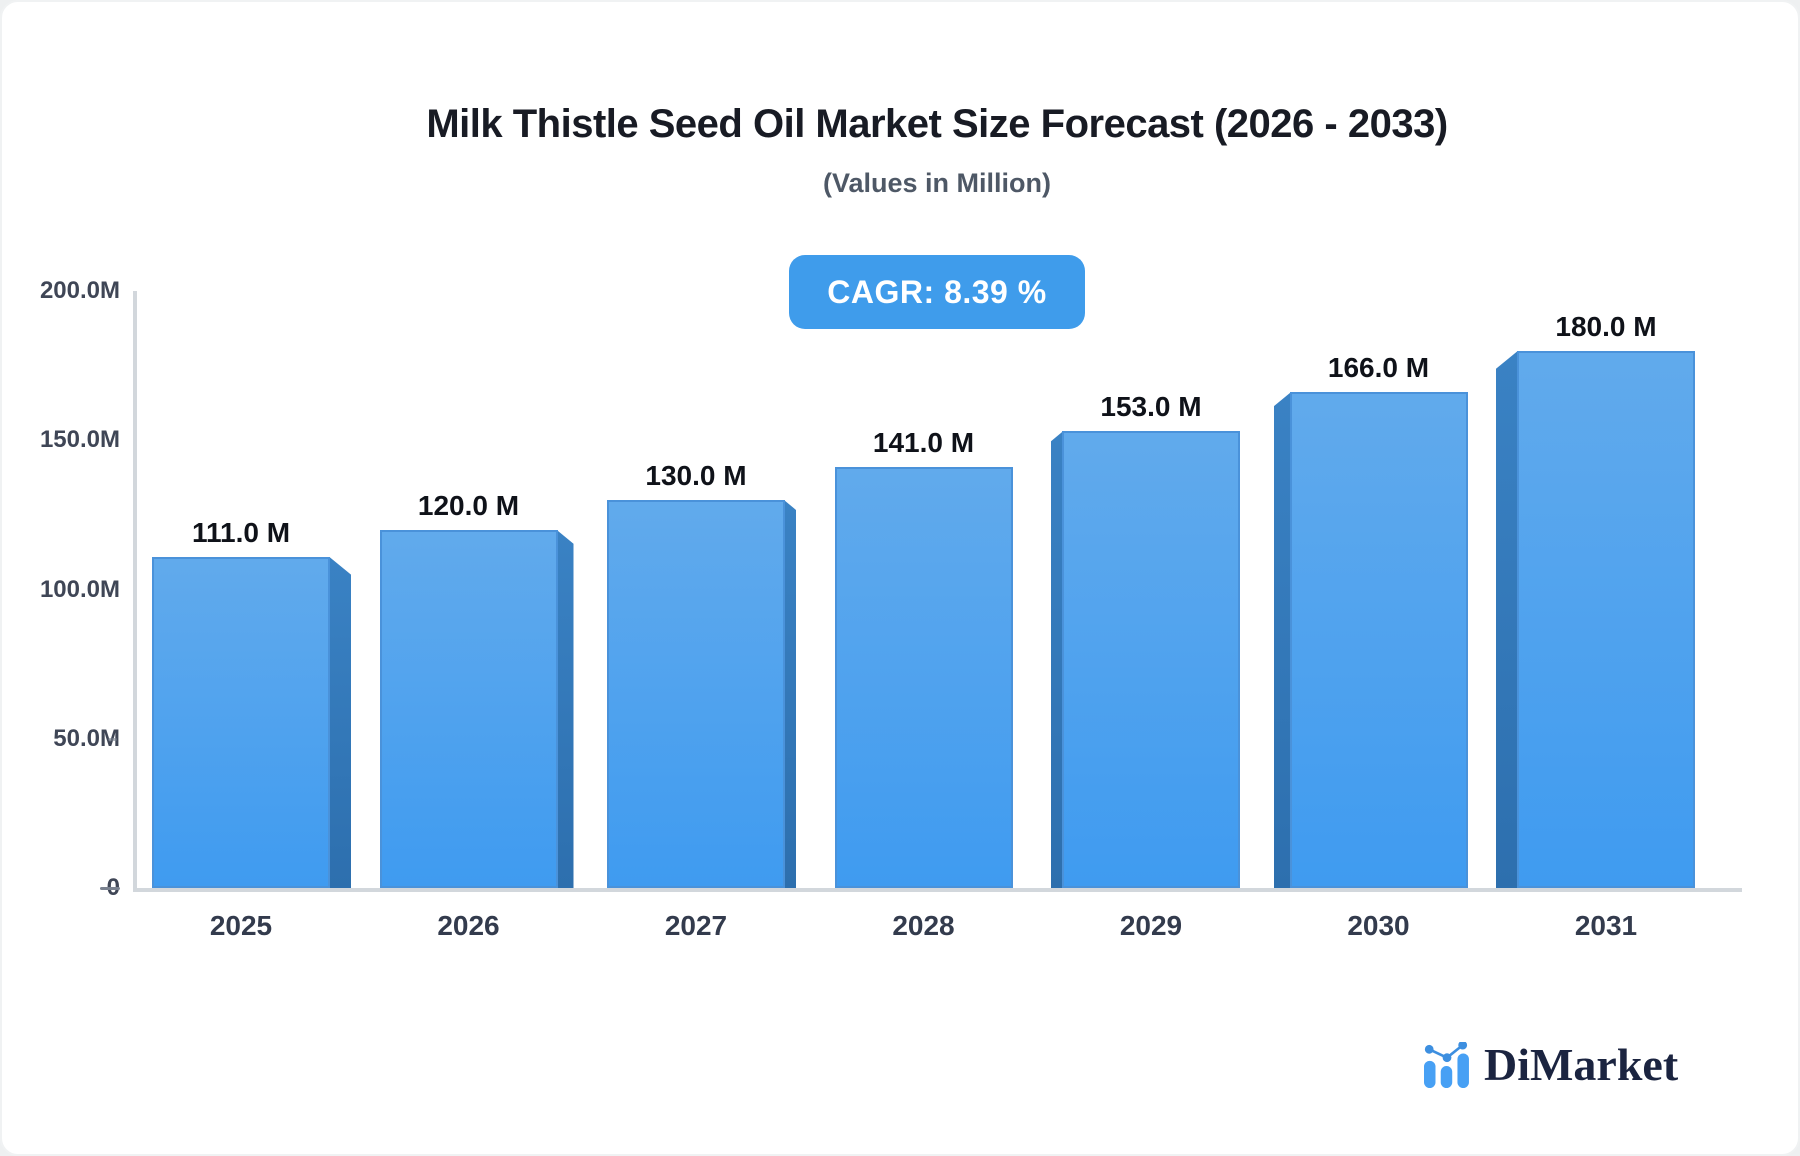 The height and width of the screenshot is (1156, 1800). Describe the element at coordinates (696, 925) in the screenshot. I see `x-axis-label: 2027` at that location.